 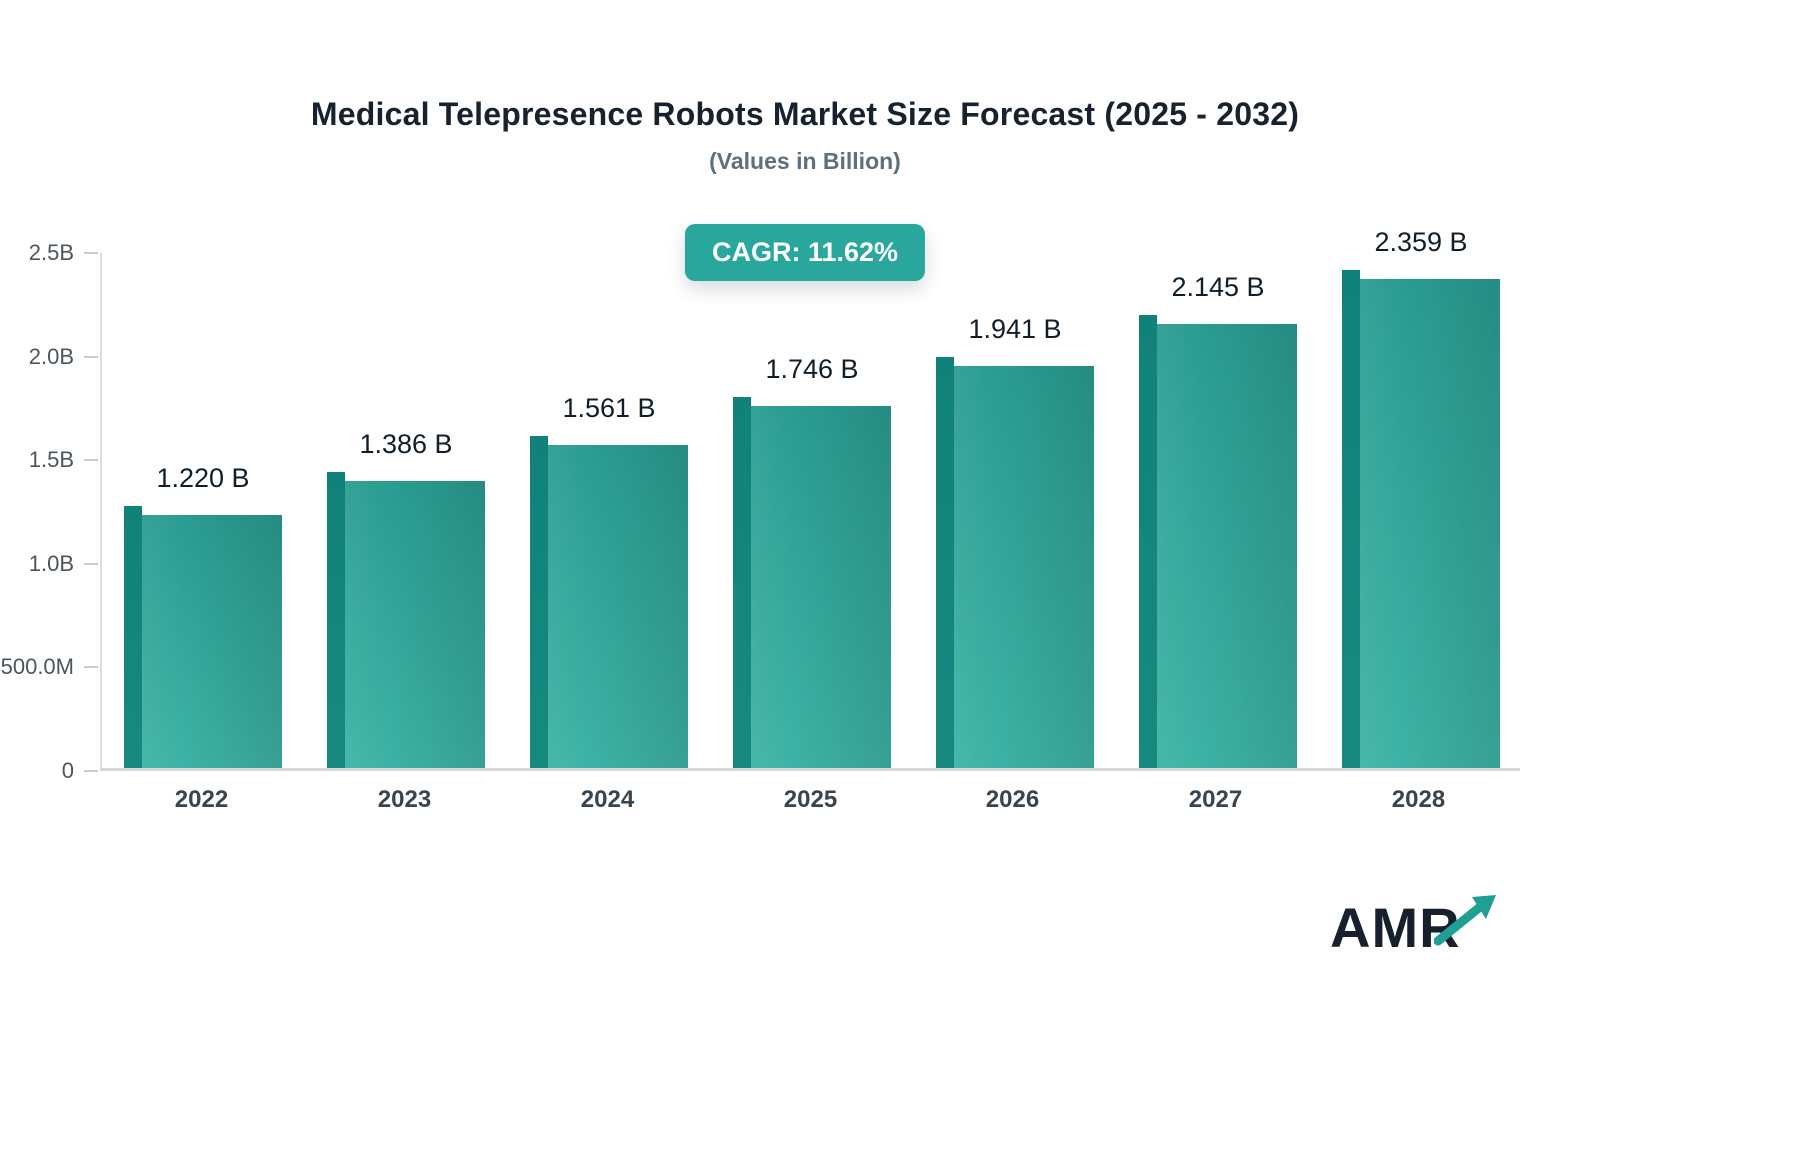 What do you see at coordinates (1215, 799) in the screenshot?
I see `x-axis-label-2027: 2027` at bounding box center [1215, 799].